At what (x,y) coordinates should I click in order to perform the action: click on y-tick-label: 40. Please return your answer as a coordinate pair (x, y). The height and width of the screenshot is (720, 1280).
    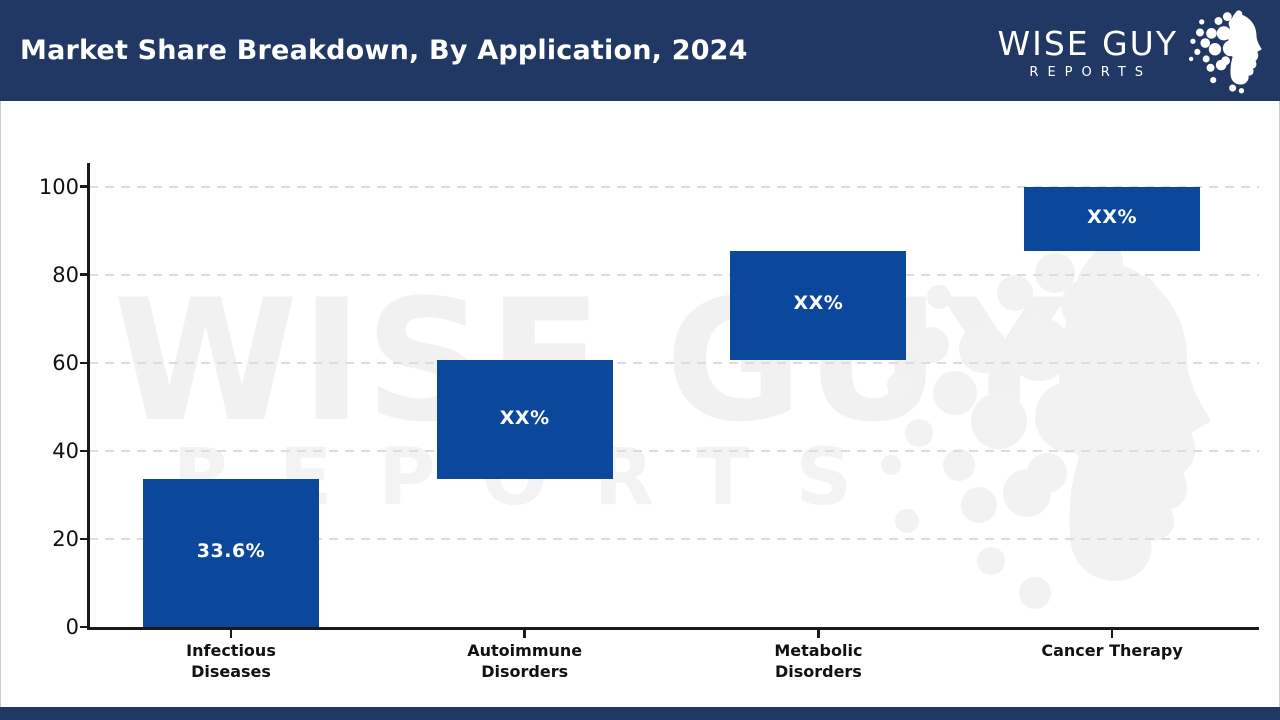
    Looking at the image, I should click on (65, 450).